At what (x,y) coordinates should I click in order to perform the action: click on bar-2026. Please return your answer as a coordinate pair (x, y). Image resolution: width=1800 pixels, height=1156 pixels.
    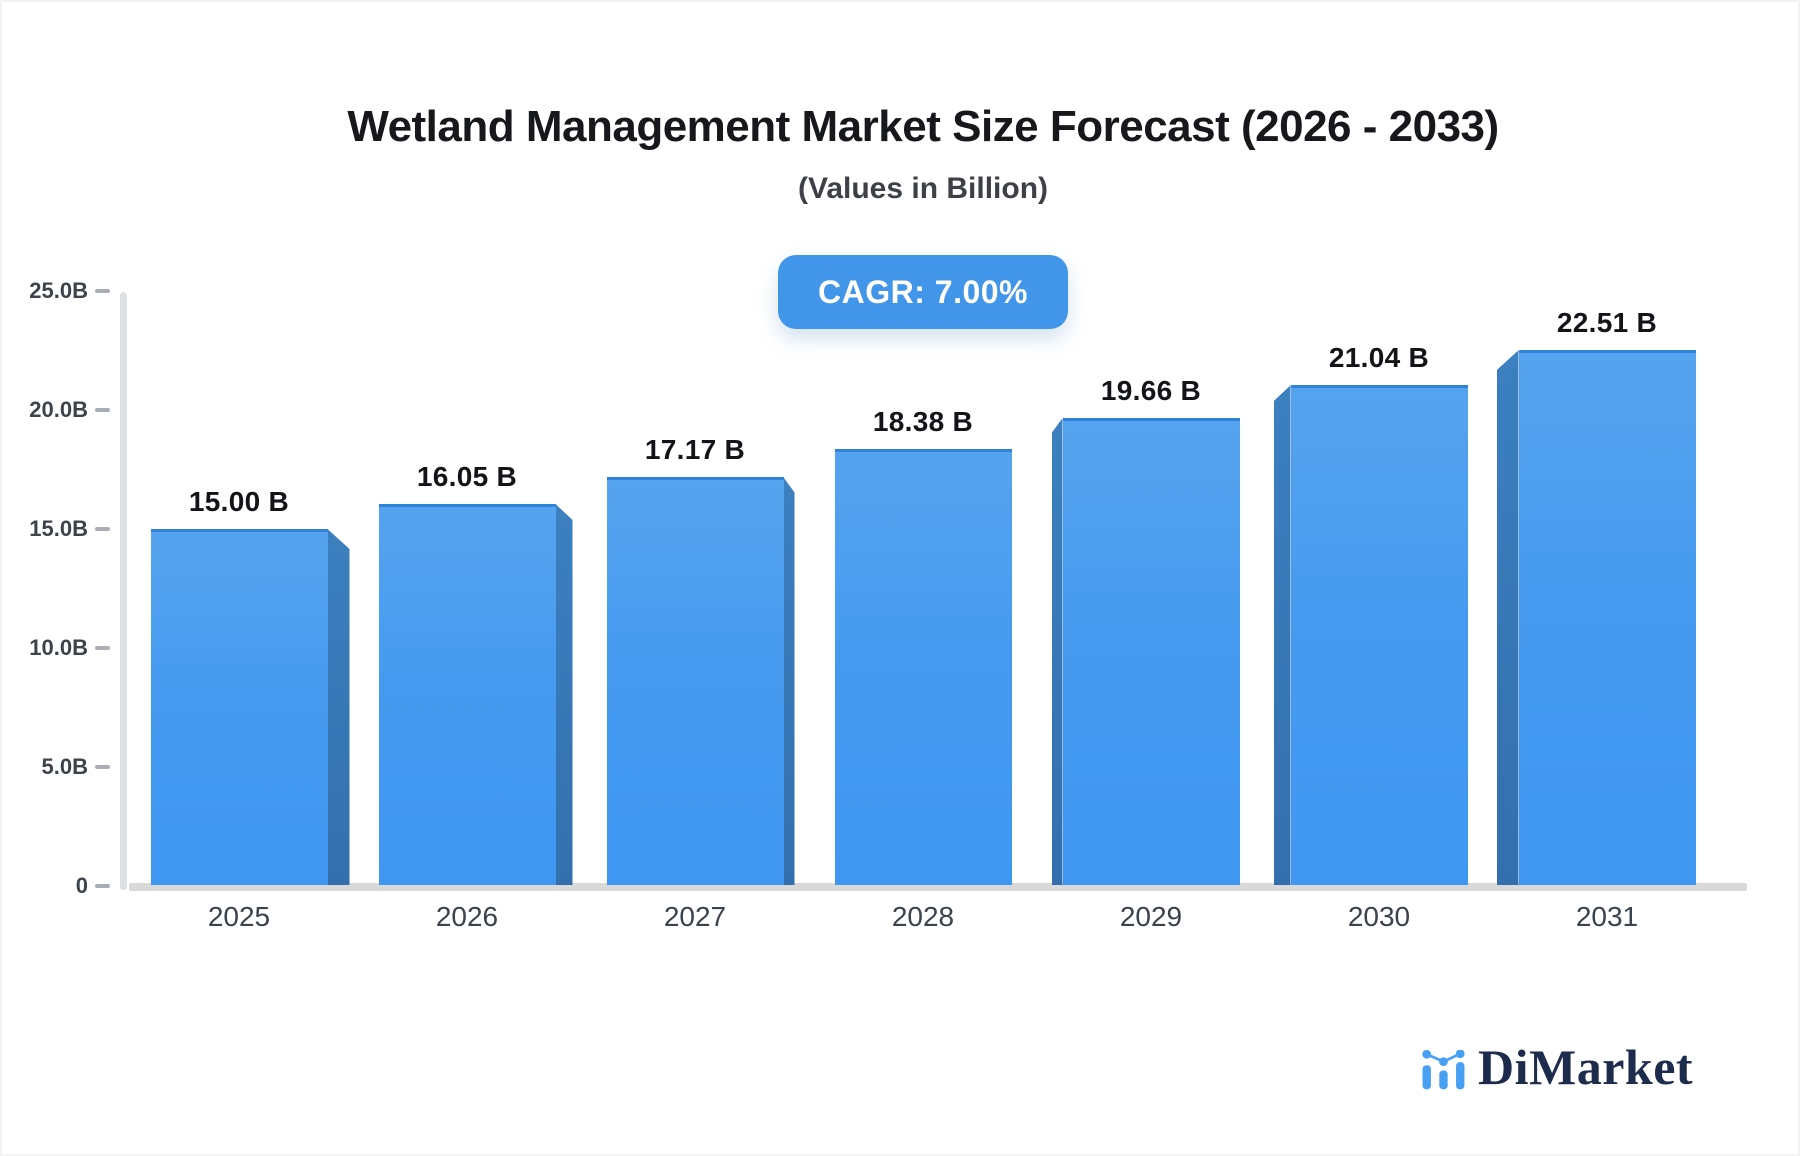
    Looking at the image, I should click on (467, 694).